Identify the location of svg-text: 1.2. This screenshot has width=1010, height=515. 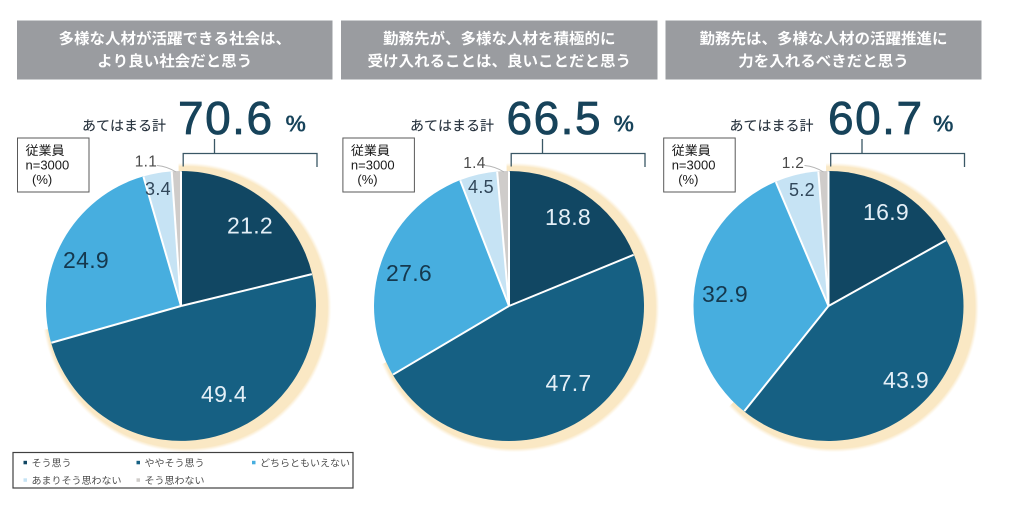
(793, 163).